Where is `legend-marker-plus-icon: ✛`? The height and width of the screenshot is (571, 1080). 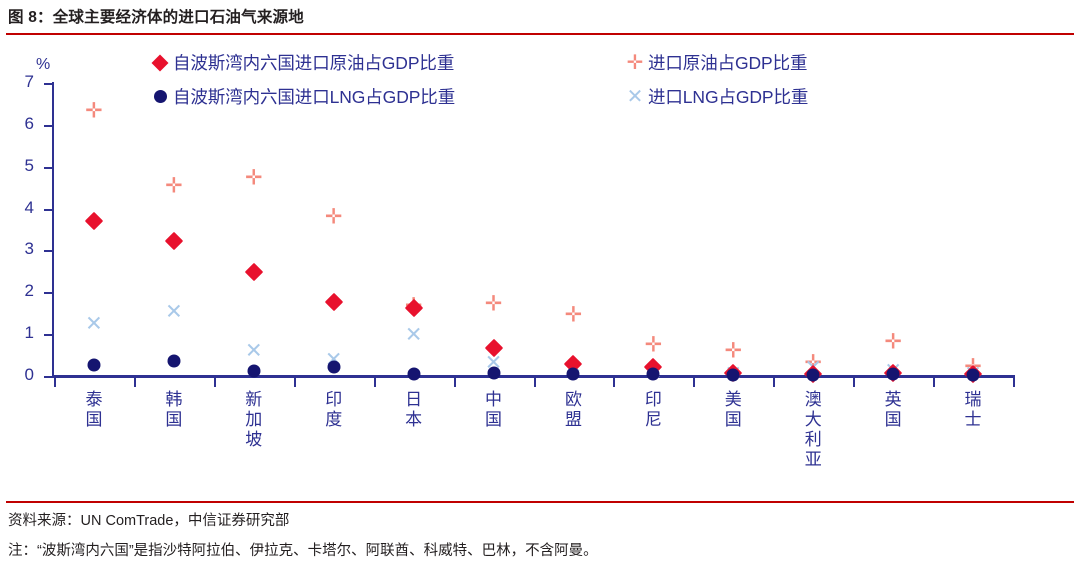 legend-marker-plus-icon: ✛ is located at coordinates (635, 63).